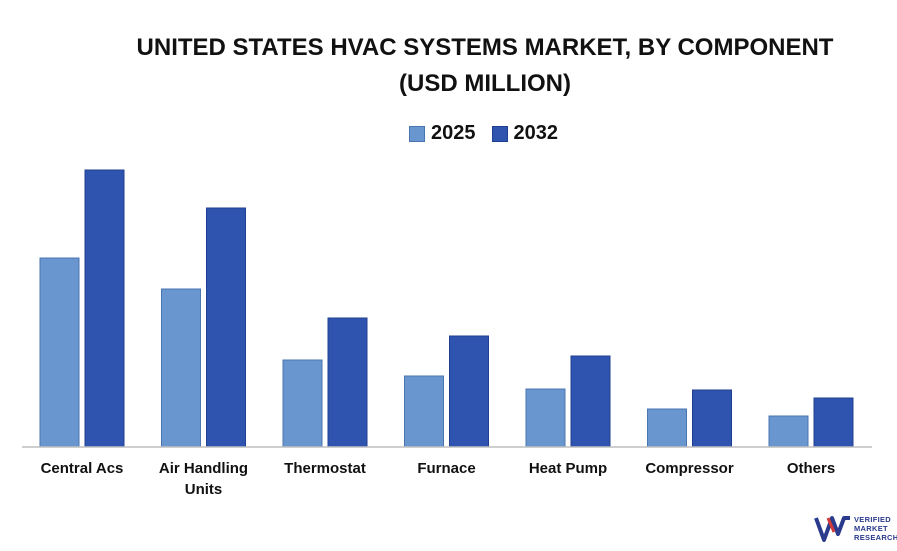 Image resolution: width=897 pixels, height=551 pixels. I want to click on tick-label-heat-pump: Heat Pump, so click(568, 468).